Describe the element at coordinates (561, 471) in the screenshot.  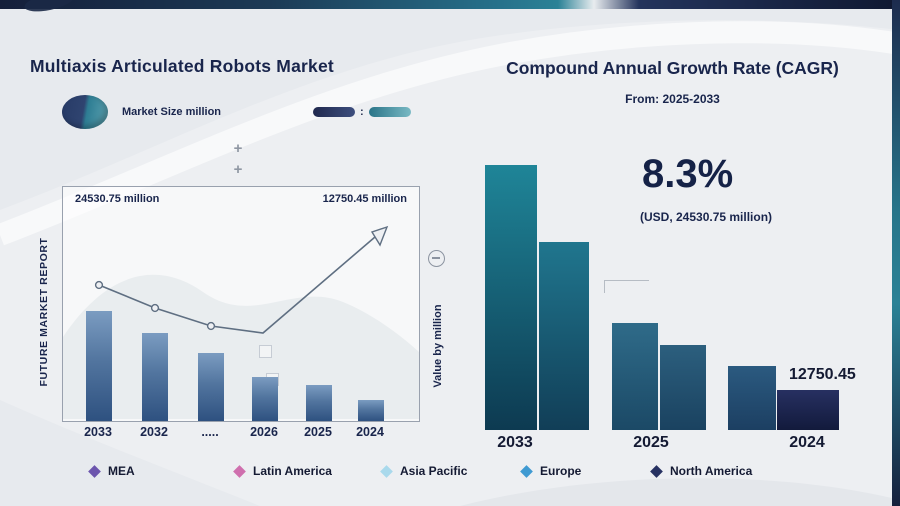
I see `legend-label: Europe` at that location.